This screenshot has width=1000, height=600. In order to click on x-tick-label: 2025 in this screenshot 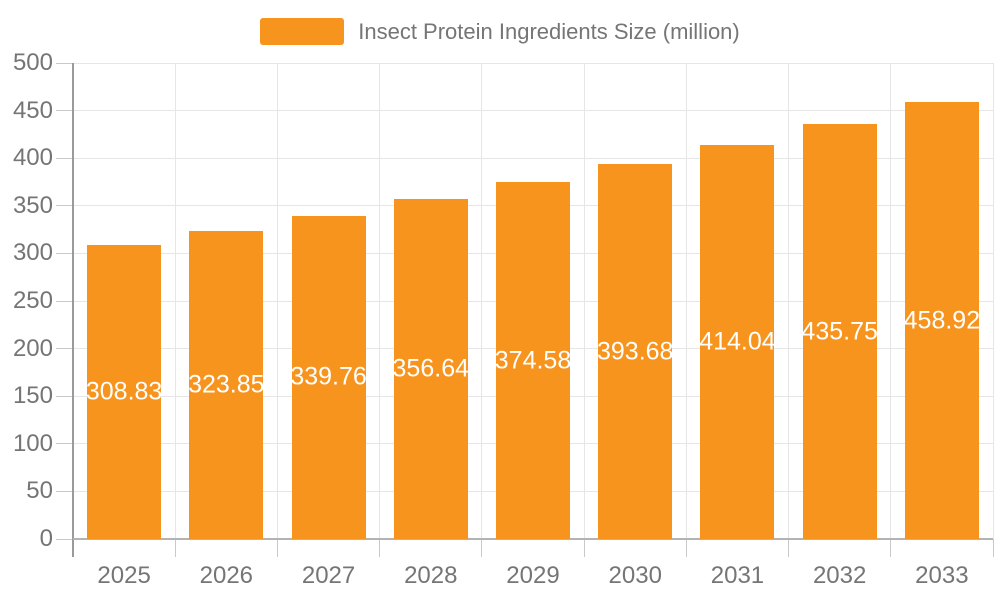, I will do `click(124, 575)`.